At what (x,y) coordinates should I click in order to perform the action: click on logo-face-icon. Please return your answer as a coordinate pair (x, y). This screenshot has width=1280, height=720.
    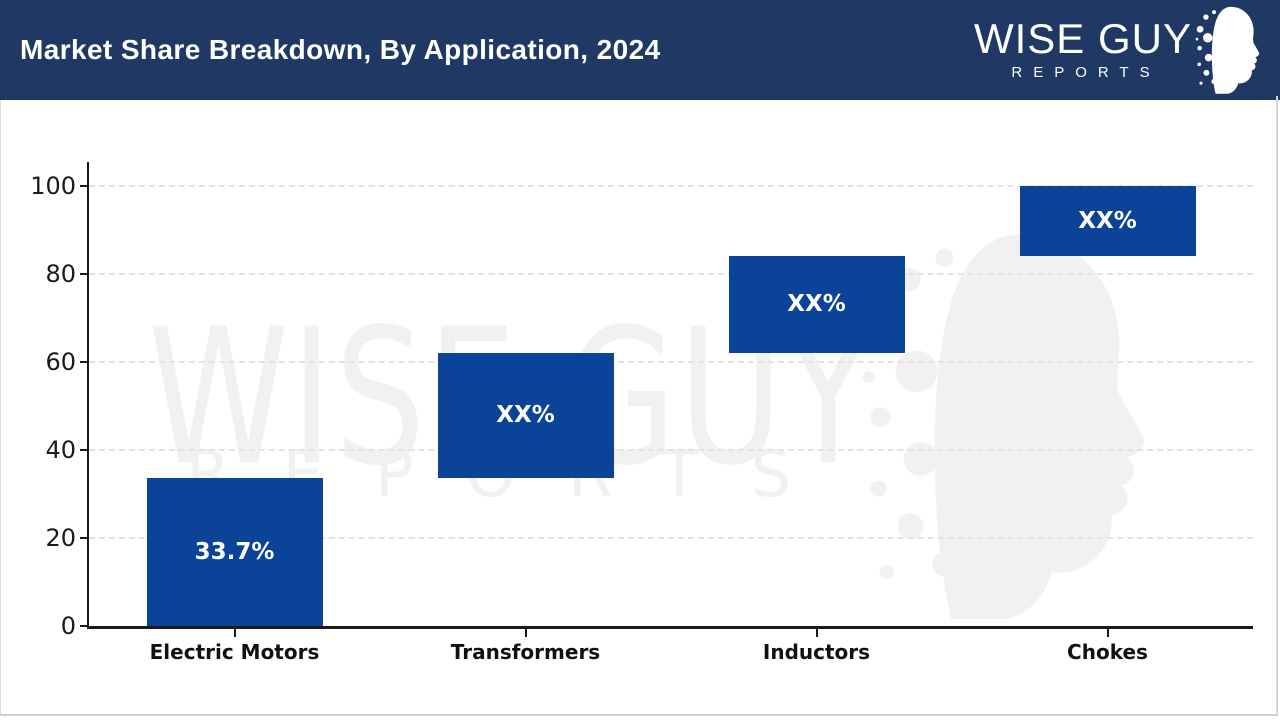
    Looking at the image, I should click on (1227, 50).